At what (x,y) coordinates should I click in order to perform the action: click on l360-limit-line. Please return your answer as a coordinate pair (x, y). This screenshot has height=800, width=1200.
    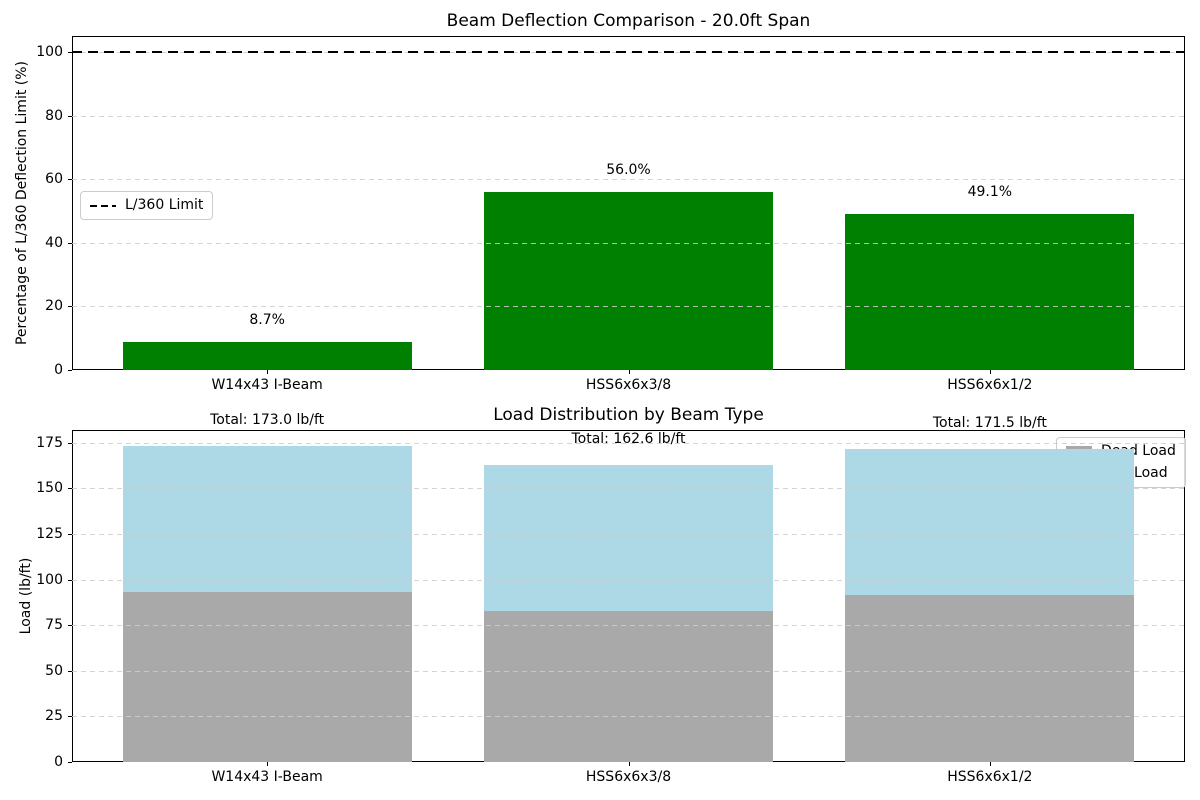
    Looking at the image, I should click on (628, 51).